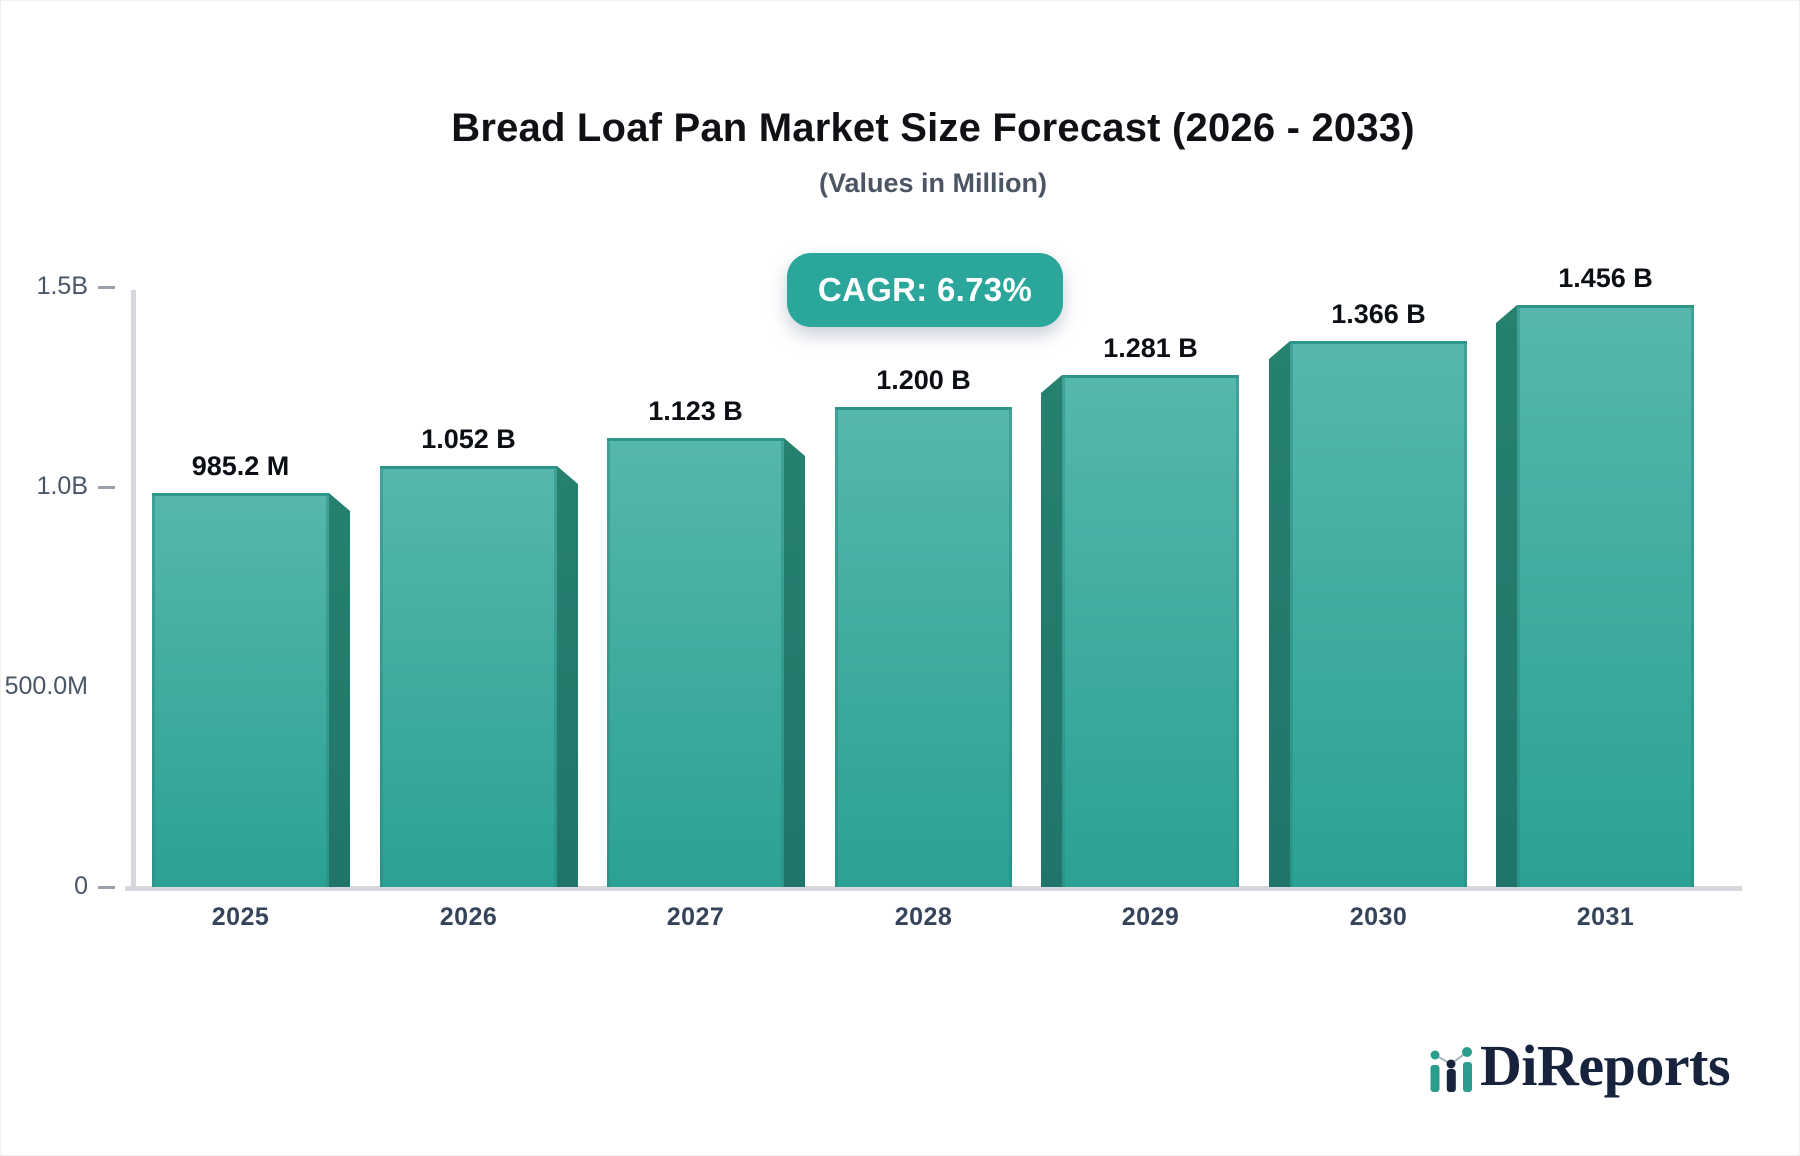 Image resolution: width=1800 pixels, height=1156 pixels. What do you see at coordinates (923, 917) in the screenshot?
I see `x-axis-label-2028: 2028` at bounding box center [923, 917].